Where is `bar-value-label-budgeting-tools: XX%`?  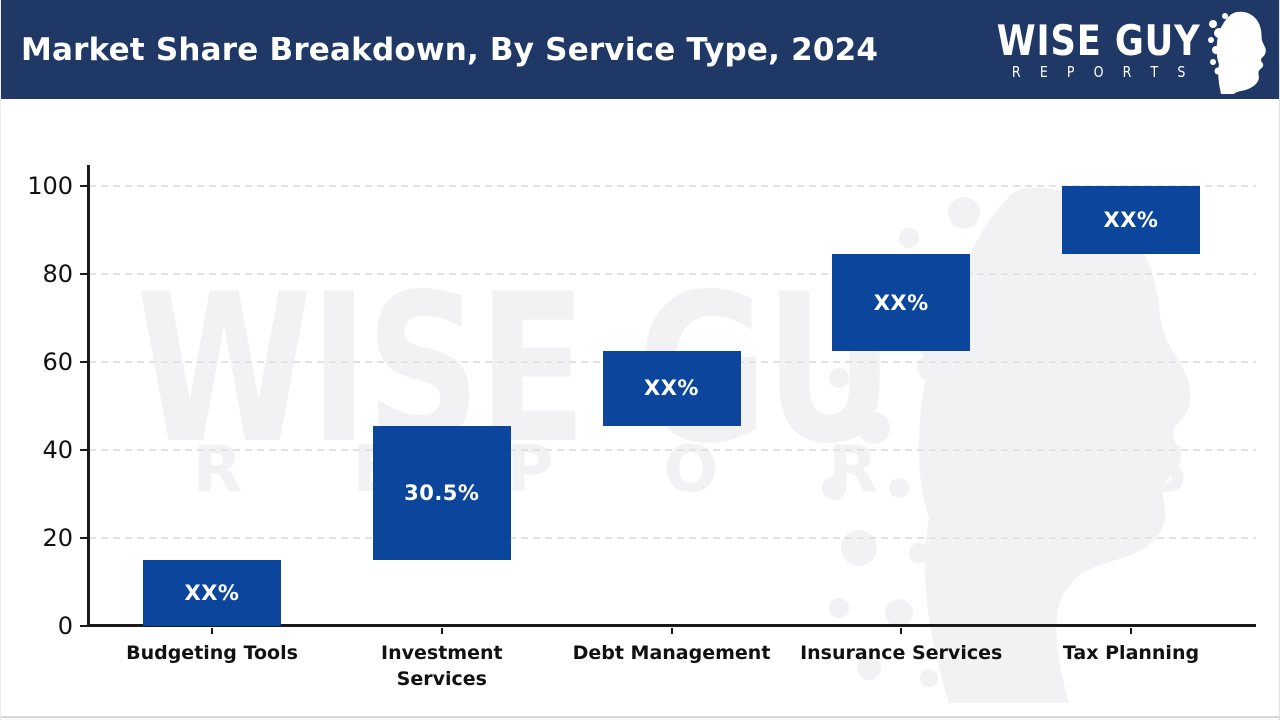 bar-value-label-budgeting-tools: XX% is located at coordinates (212, 593).